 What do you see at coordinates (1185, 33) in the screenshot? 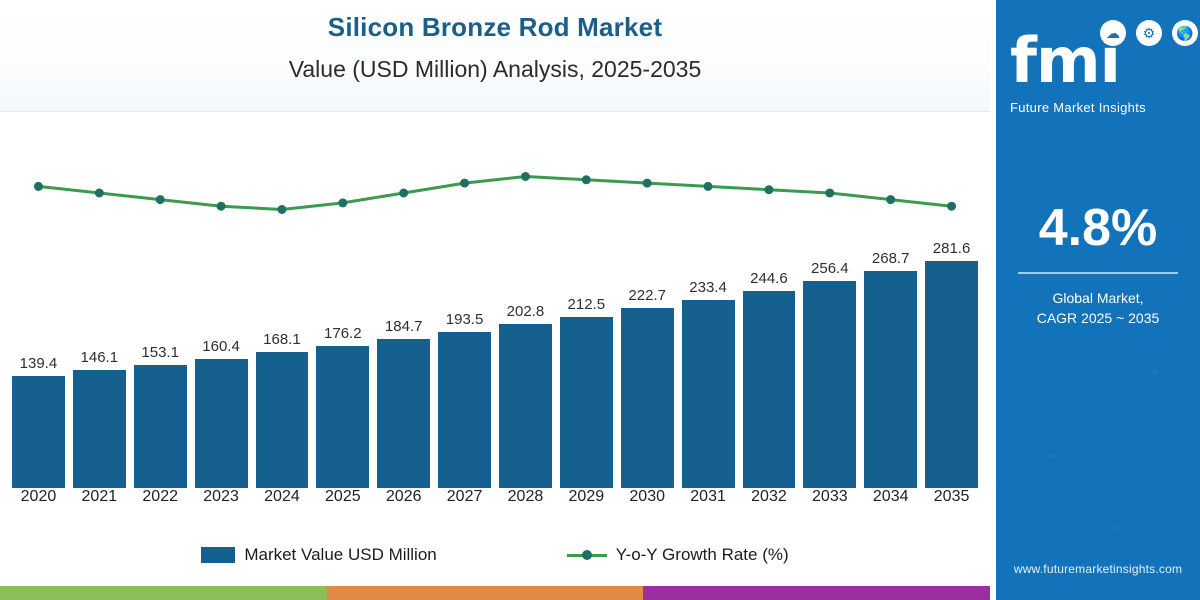
I see `globe-icon: 🌎` at bounding box center [1185, 33].